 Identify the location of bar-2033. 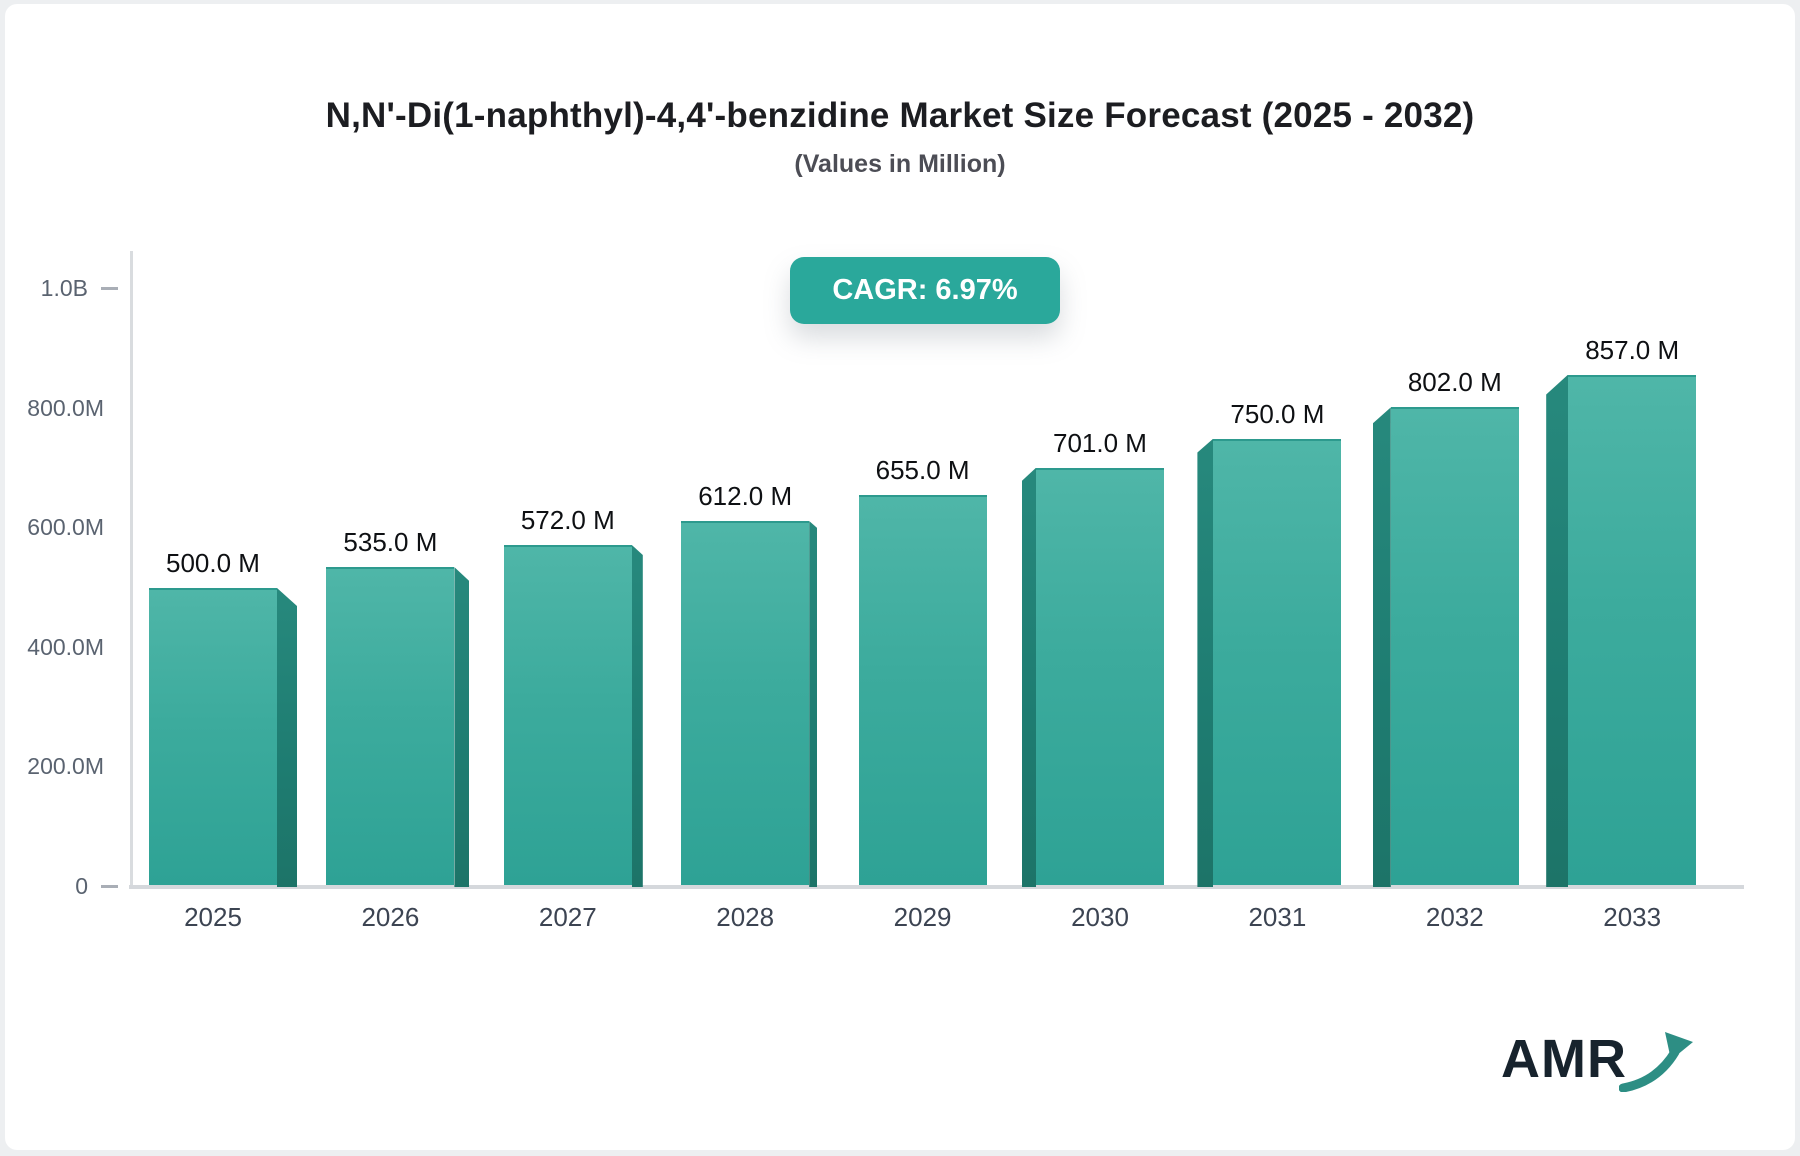
(1632, 629).